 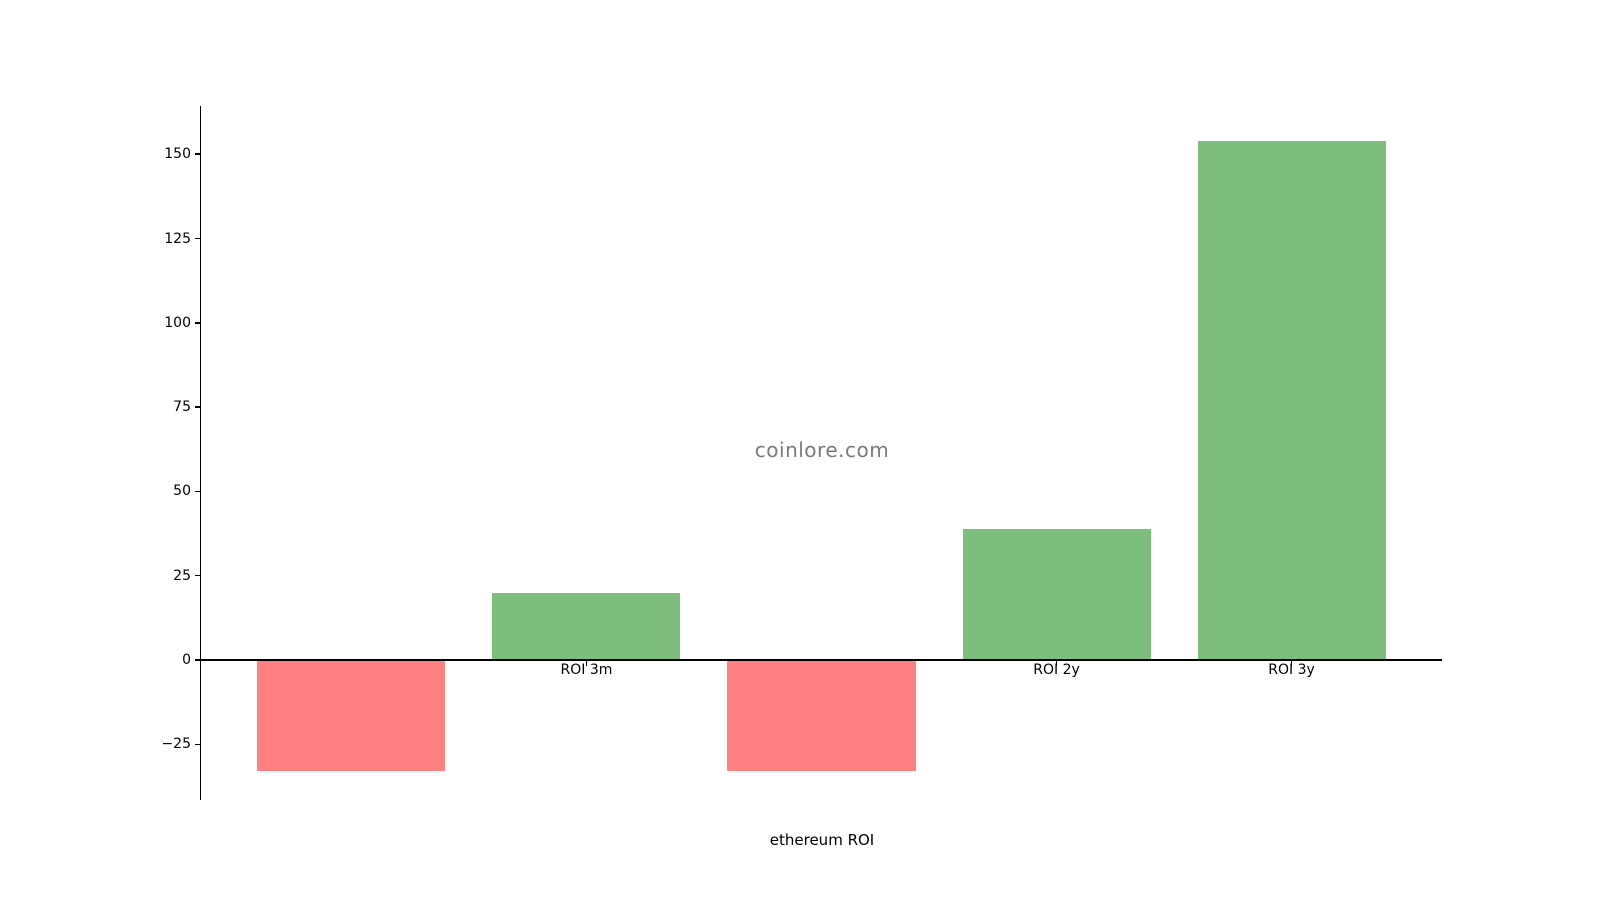 I want to click on bar-positive-roi-3m, so click(x=586, y=626).